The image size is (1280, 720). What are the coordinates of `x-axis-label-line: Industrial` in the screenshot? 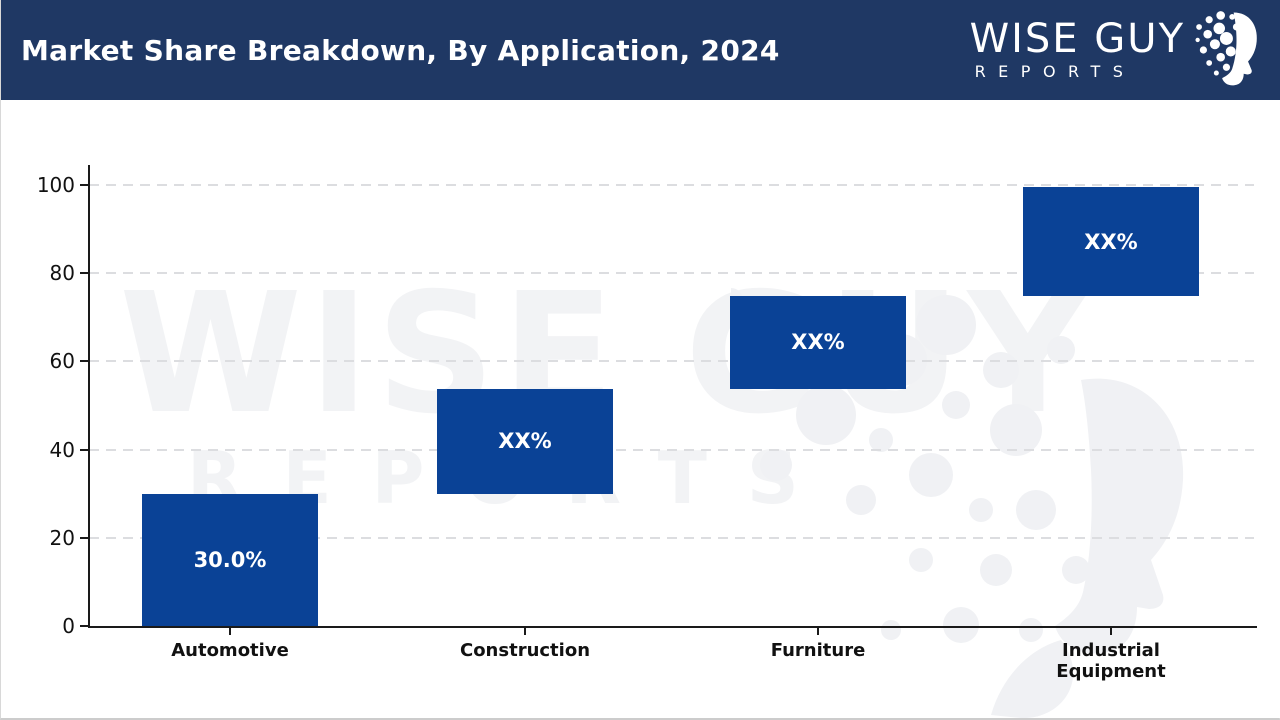 It's located at (1111, 650).